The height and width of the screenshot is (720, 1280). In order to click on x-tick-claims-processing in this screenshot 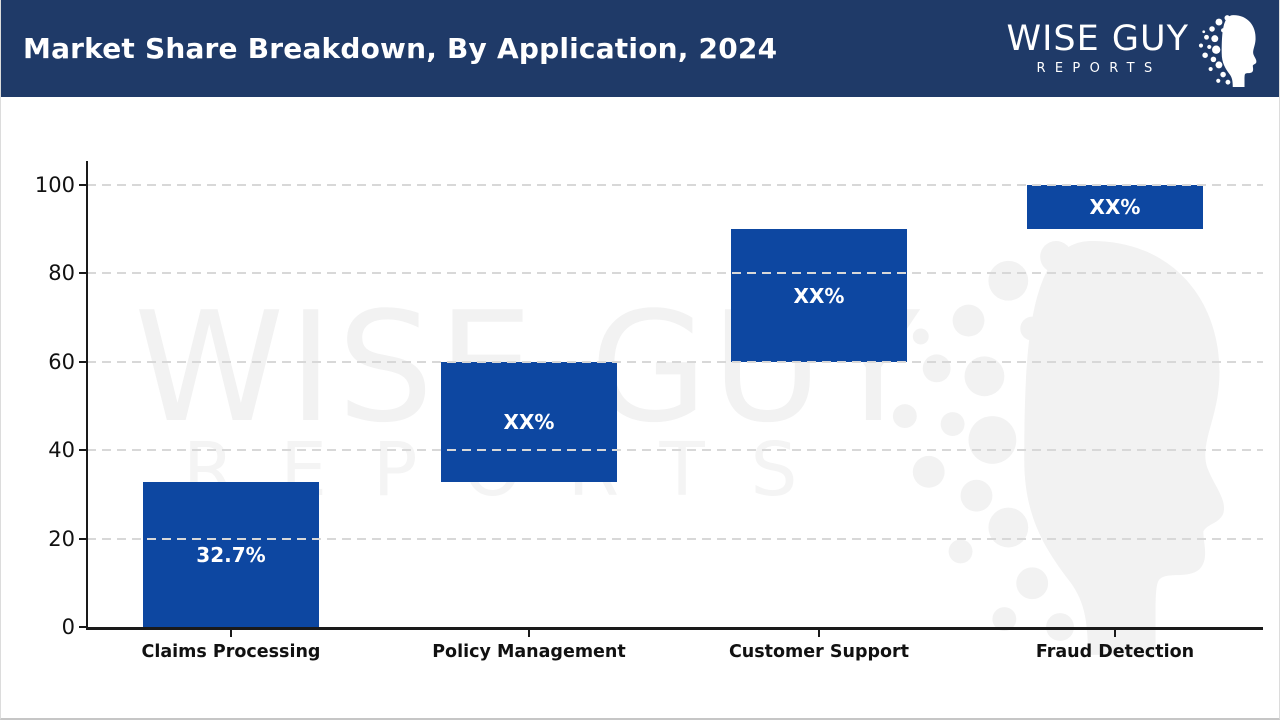, I will do `click(231, 633)`.